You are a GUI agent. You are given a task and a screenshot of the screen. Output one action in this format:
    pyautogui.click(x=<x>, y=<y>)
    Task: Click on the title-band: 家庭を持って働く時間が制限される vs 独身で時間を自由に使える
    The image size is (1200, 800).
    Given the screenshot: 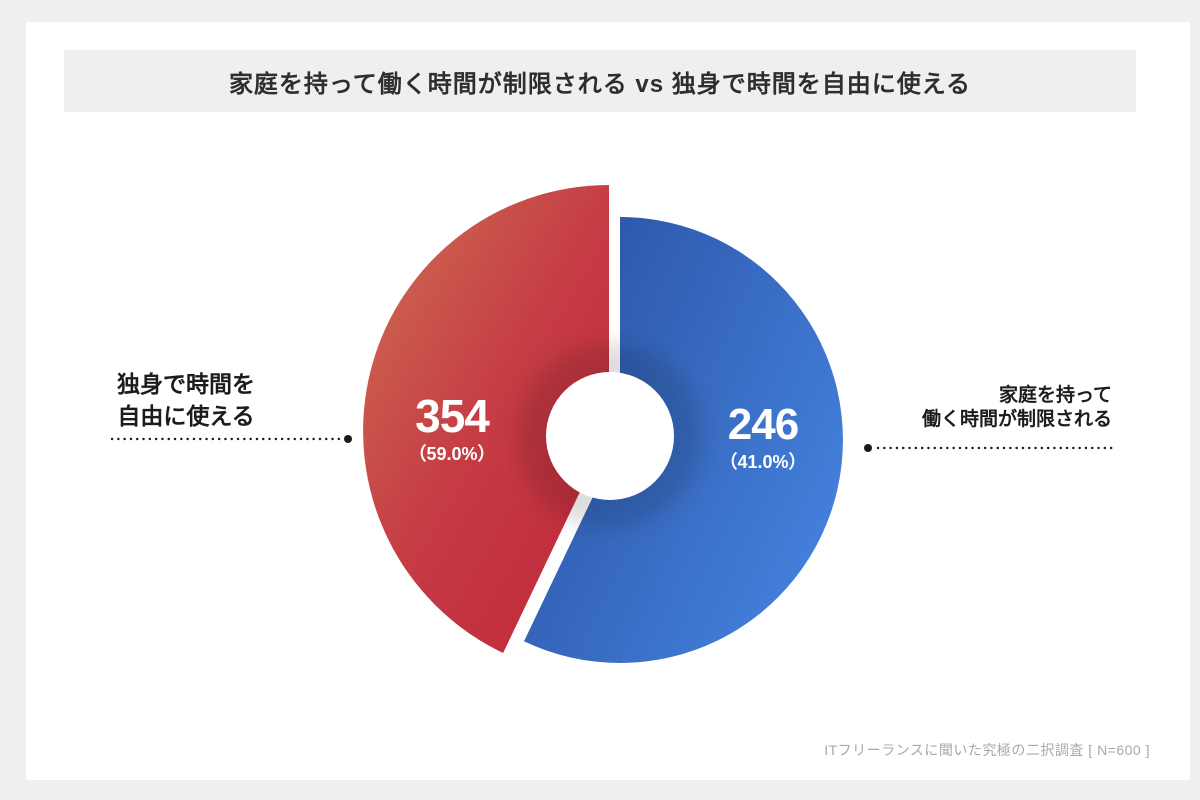 What is the action you would take?
    pyautogui.click(x=600, y=81)
    